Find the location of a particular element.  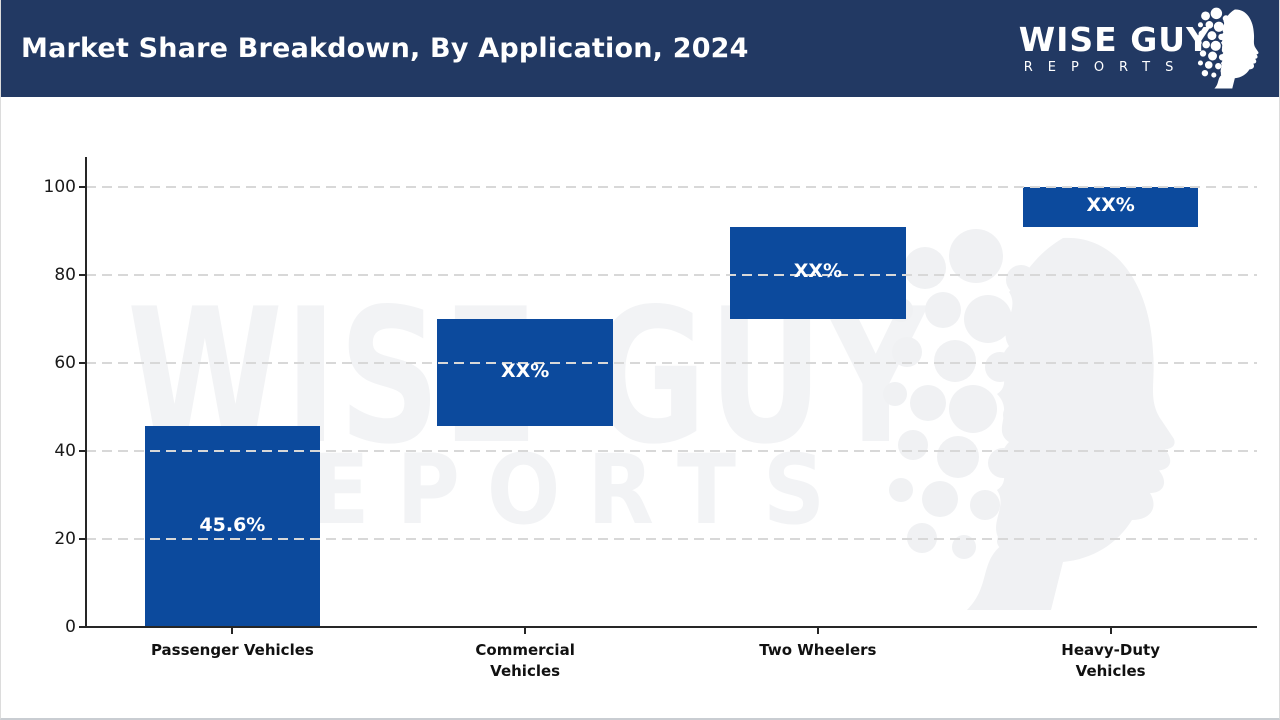

bar-value-label-3: XX% is located at coordinates (1110, 204).